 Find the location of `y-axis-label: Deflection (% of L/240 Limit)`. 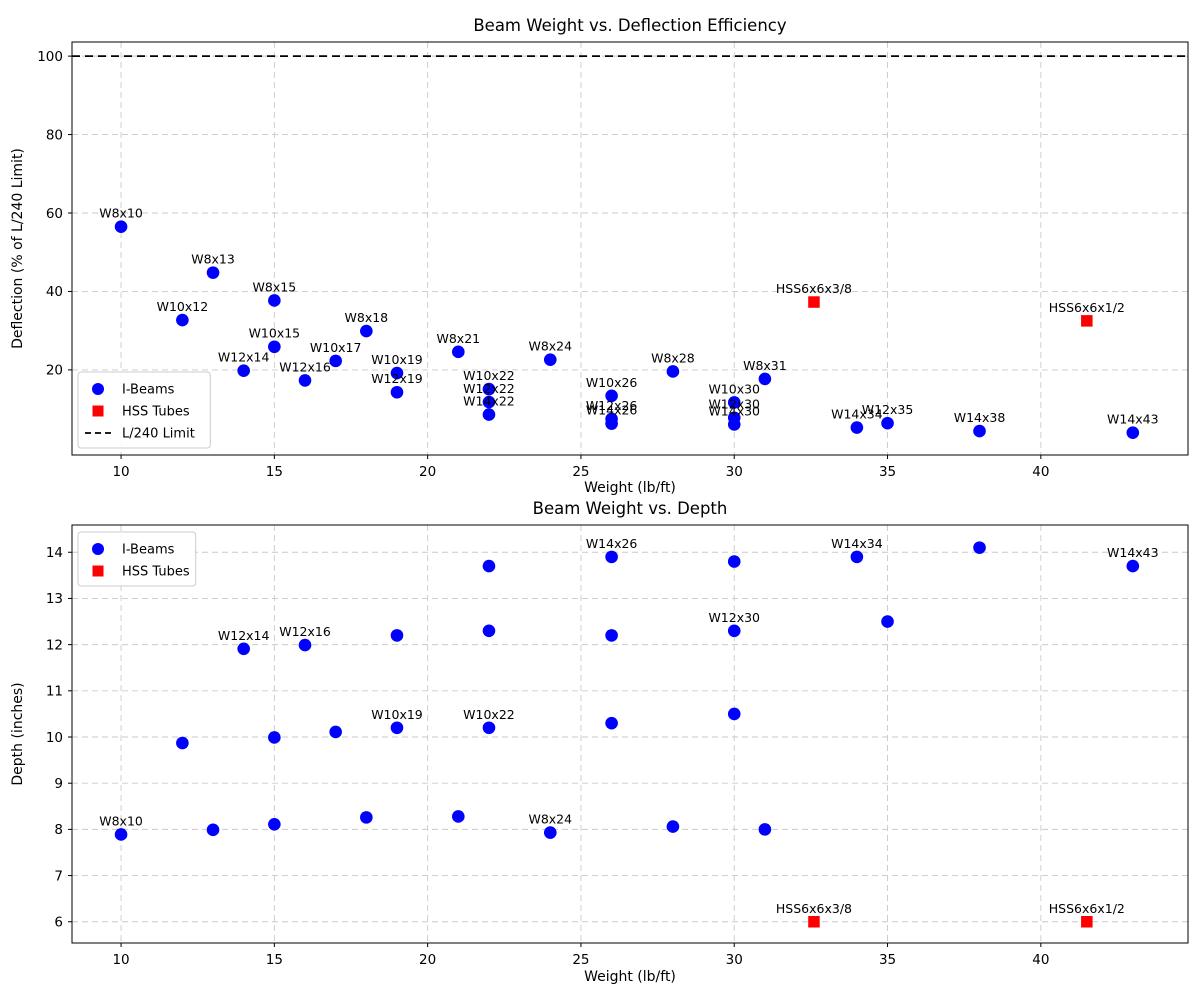

y-axis-label: Deflection (% of L/240 Limit) is located at coordinates (18, 248).